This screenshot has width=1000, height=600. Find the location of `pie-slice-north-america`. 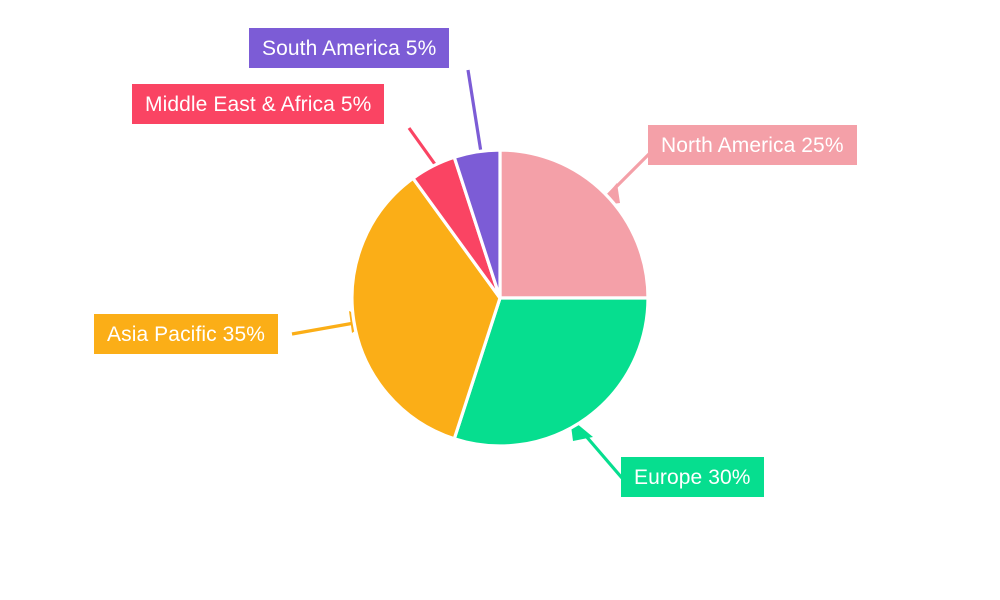

pie-slice-north-america is located at coordinates (574, 224).